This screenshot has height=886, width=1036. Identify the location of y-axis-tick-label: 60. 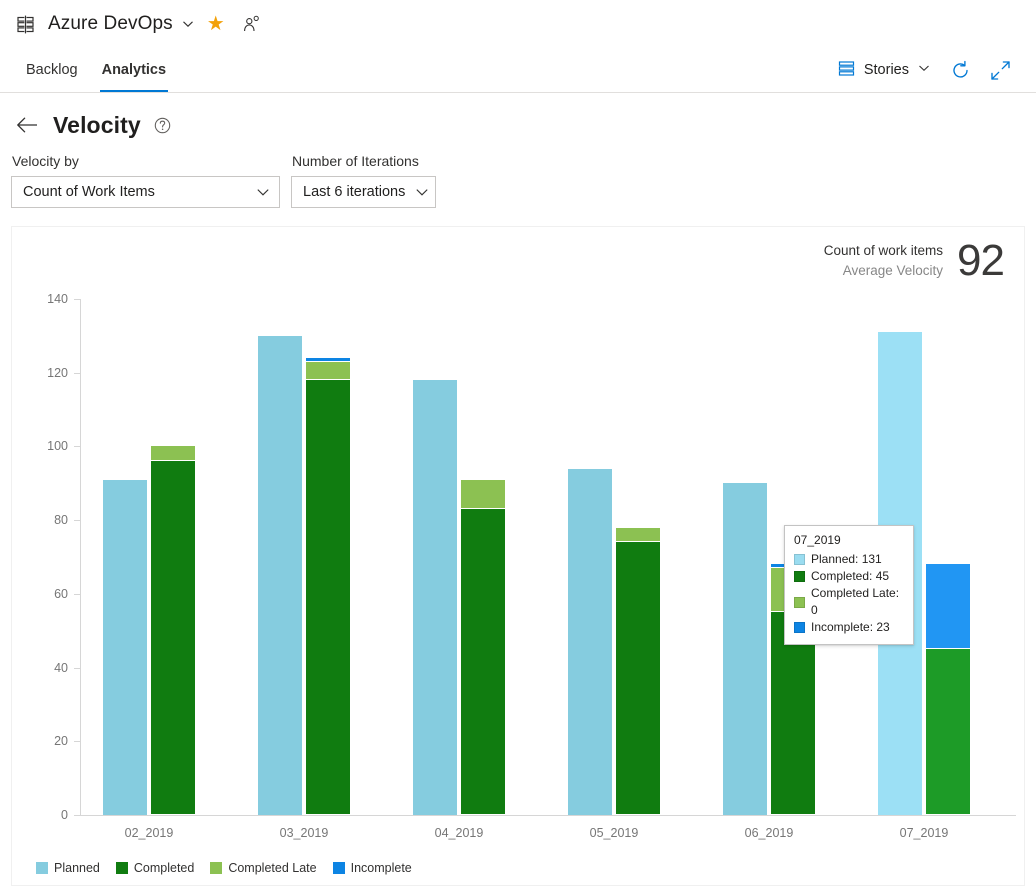
(61, 593).